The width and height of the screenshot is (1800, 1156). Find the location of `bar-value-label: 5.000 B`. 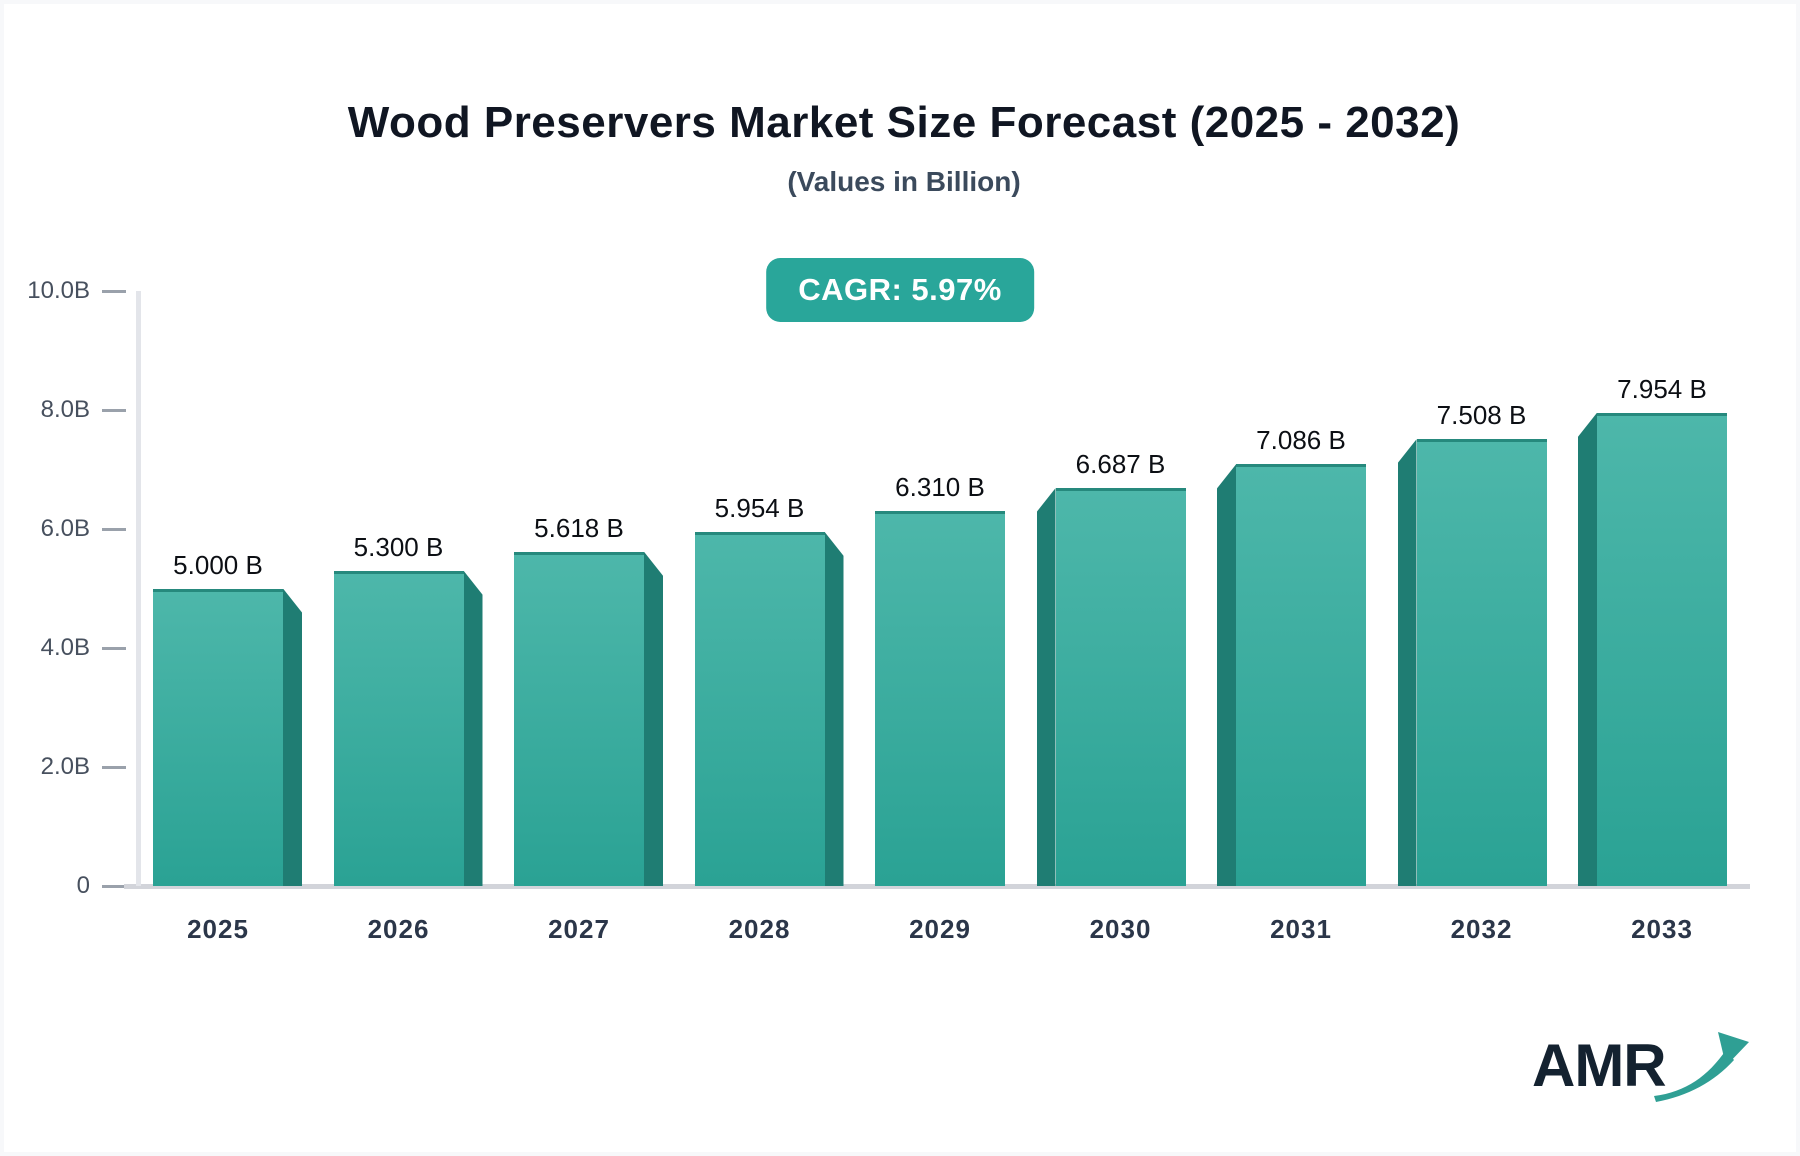

bar-value-label: 5.000 B is located at coordinates (218, 564).